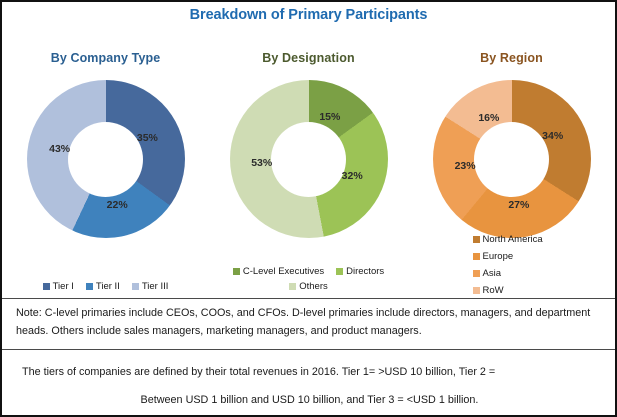  I want to click on legend-item-asia: Asia, so click(511, 273).